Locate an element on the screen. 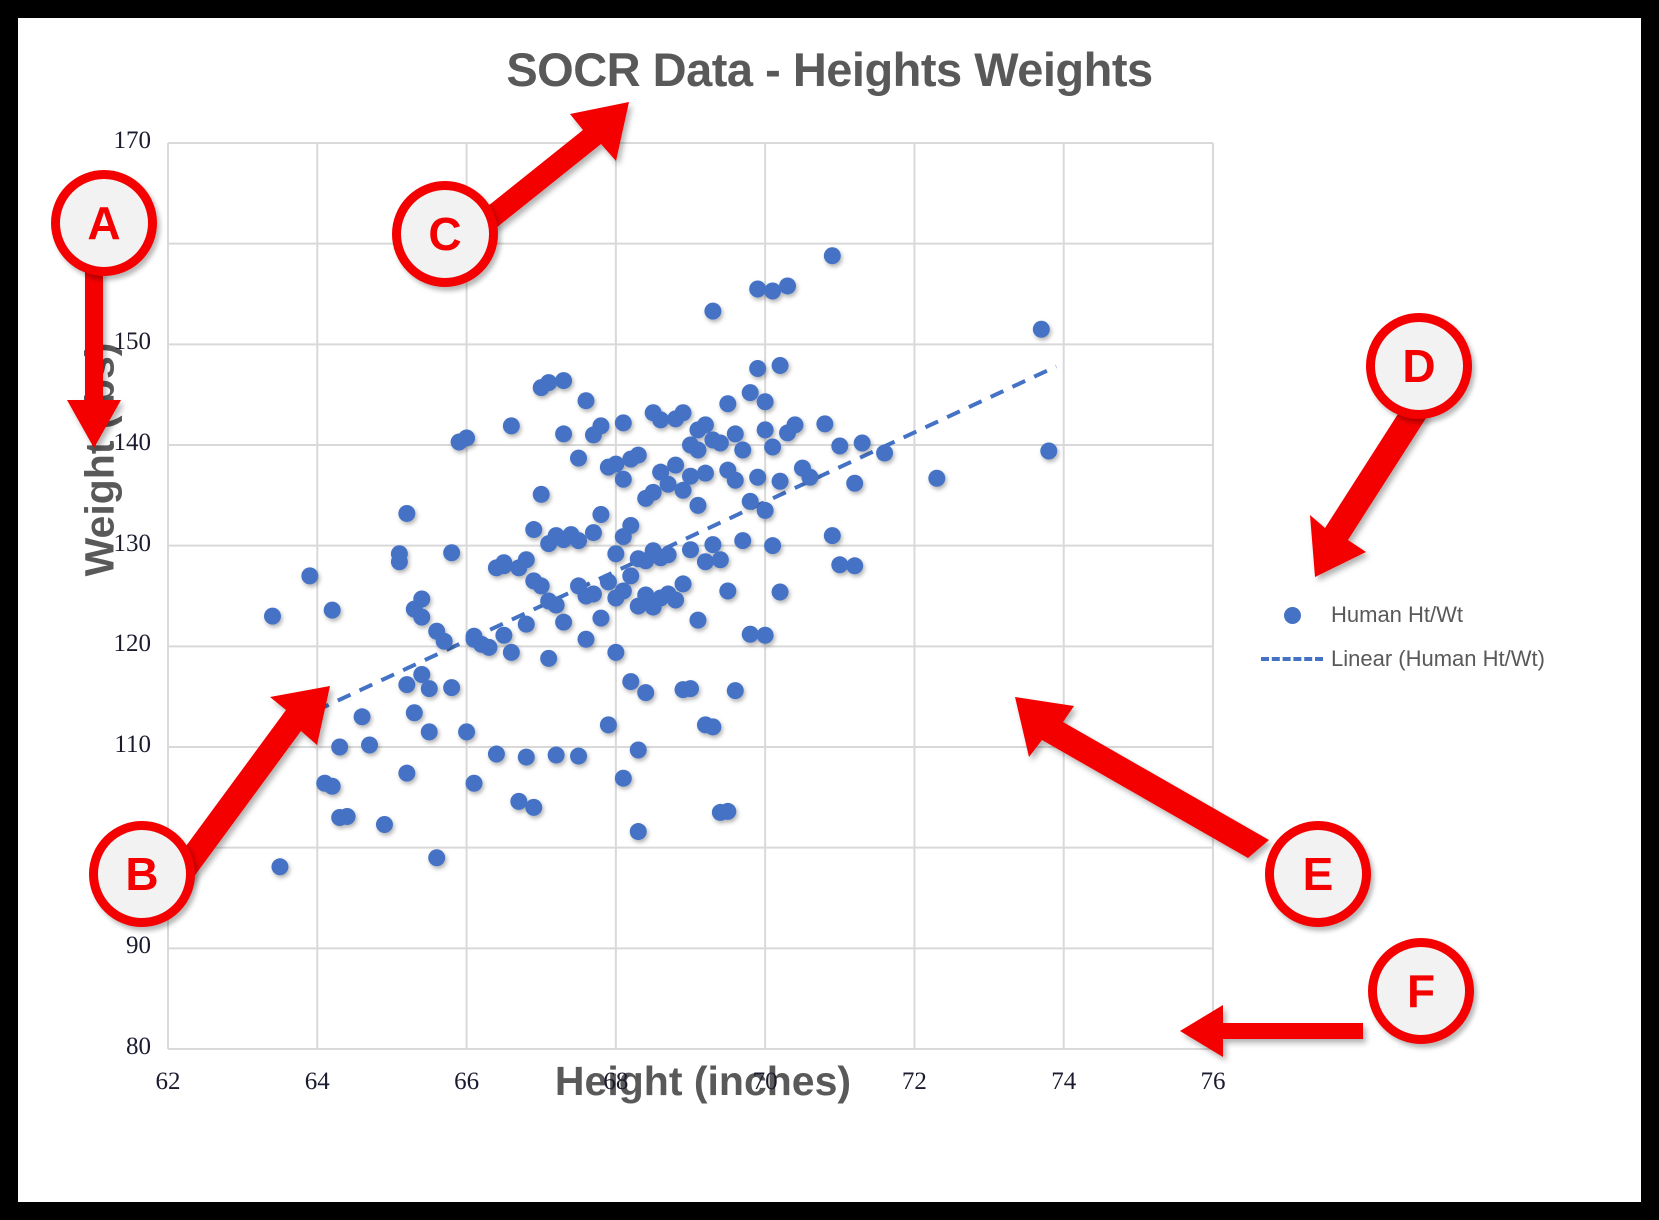 The image size is (1659, 1220). legend-item-trendline: Linear (Human Ht/Wt) is located at coordinates (1399, 659).